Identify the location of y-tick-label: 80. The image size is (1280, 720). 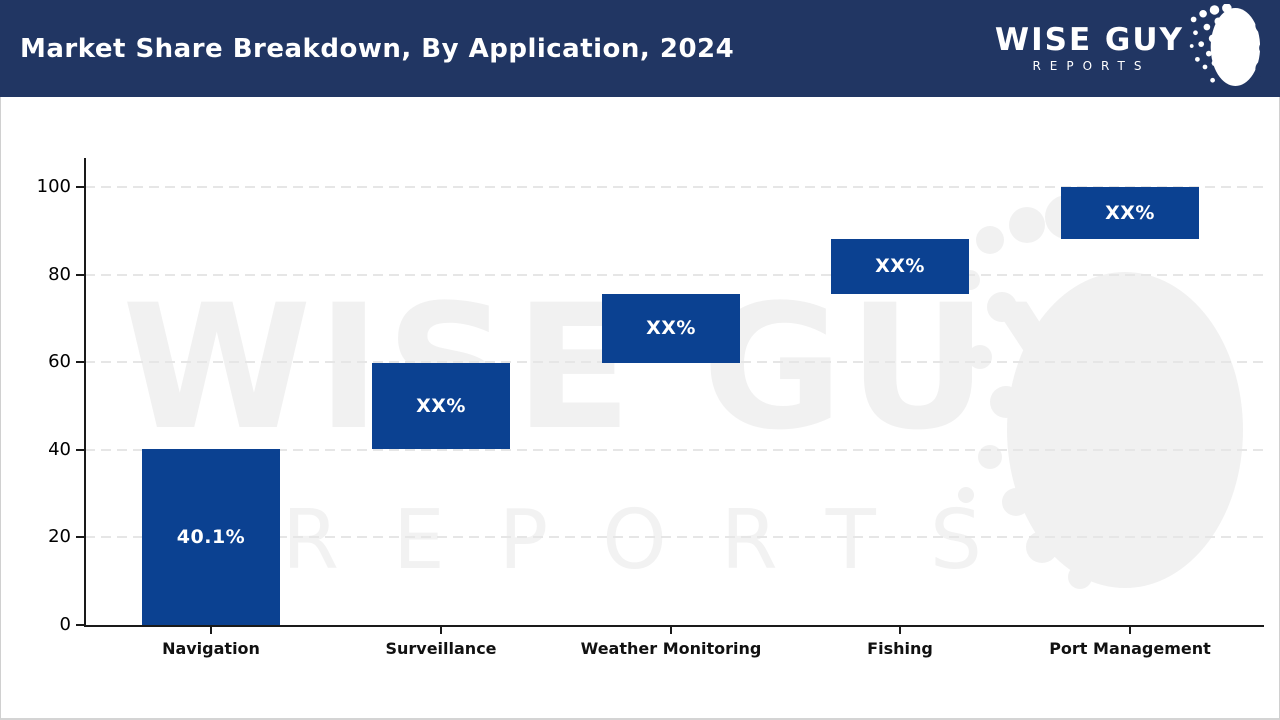
(59, 274).